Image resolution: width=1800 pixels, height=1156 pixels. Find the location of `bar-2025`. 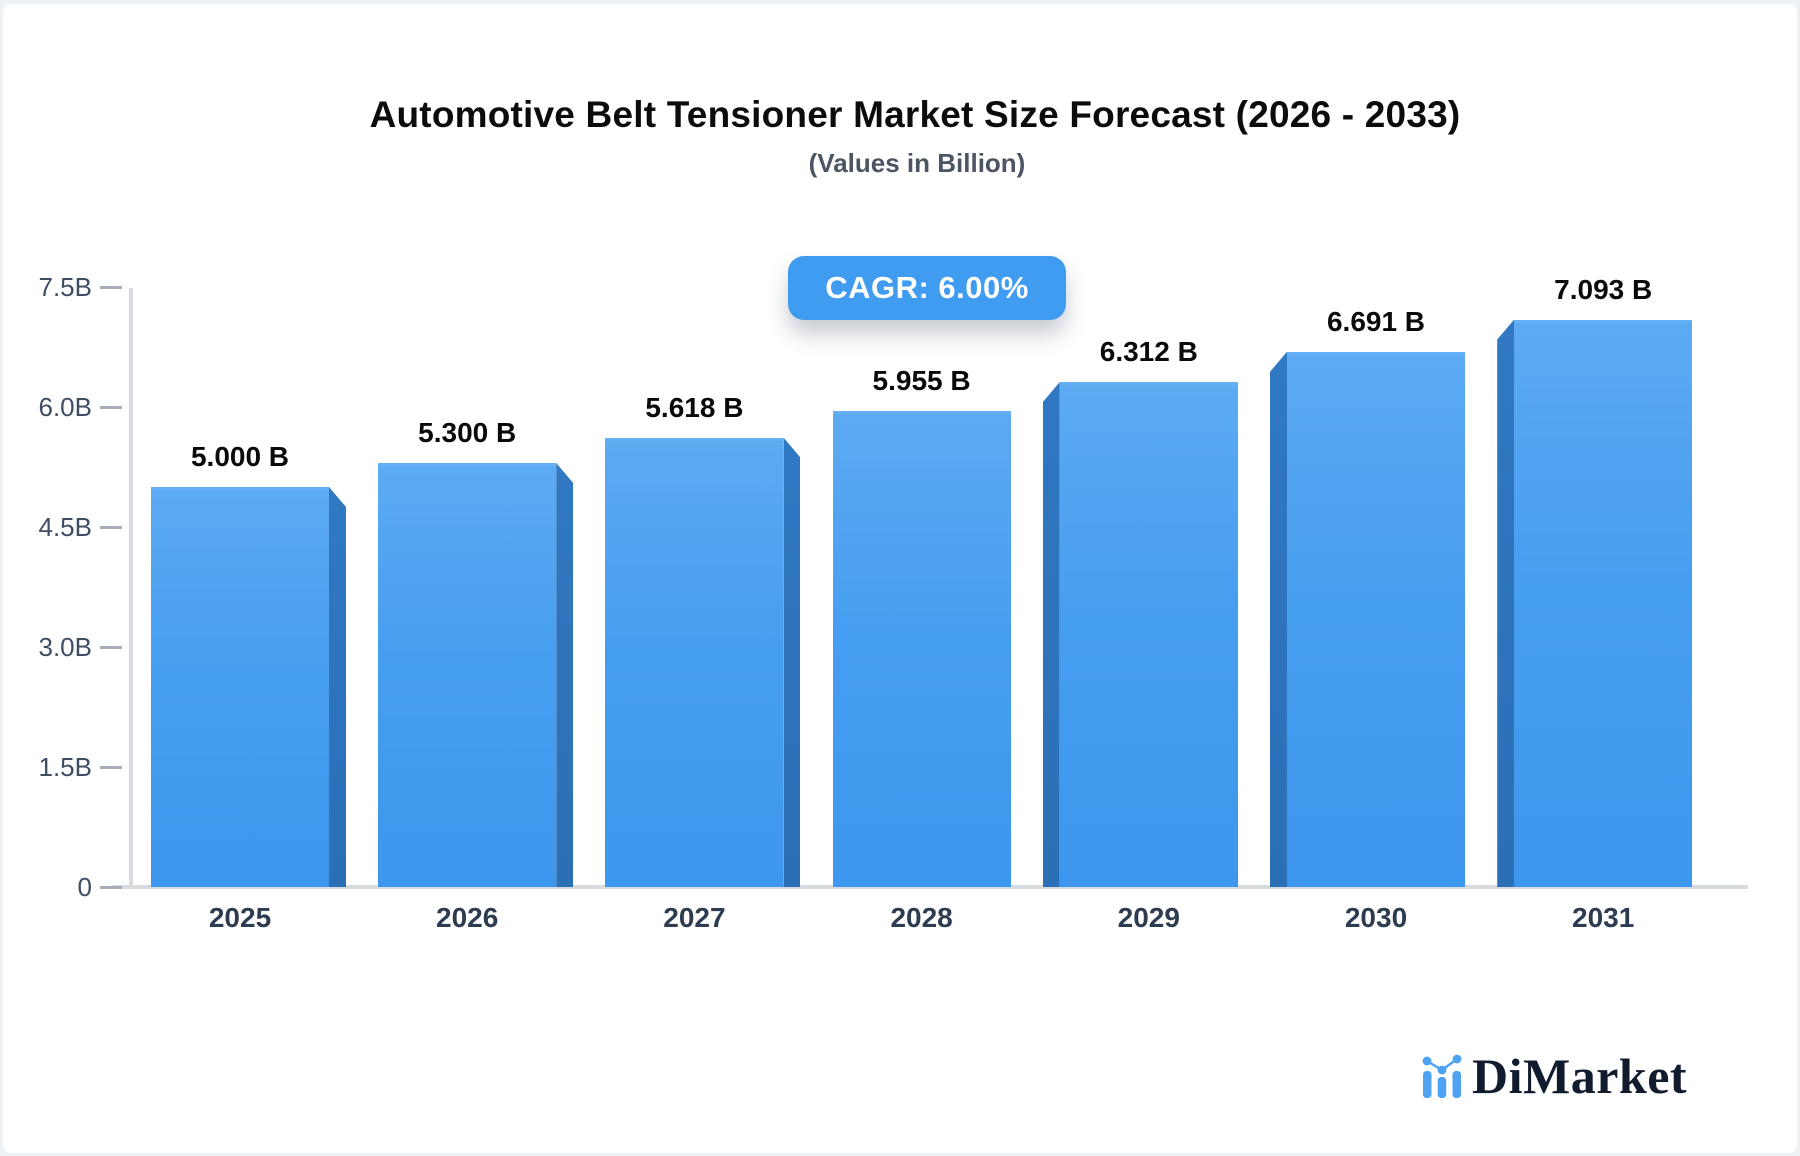

bar-2025 is located at coordinates (248, 687).